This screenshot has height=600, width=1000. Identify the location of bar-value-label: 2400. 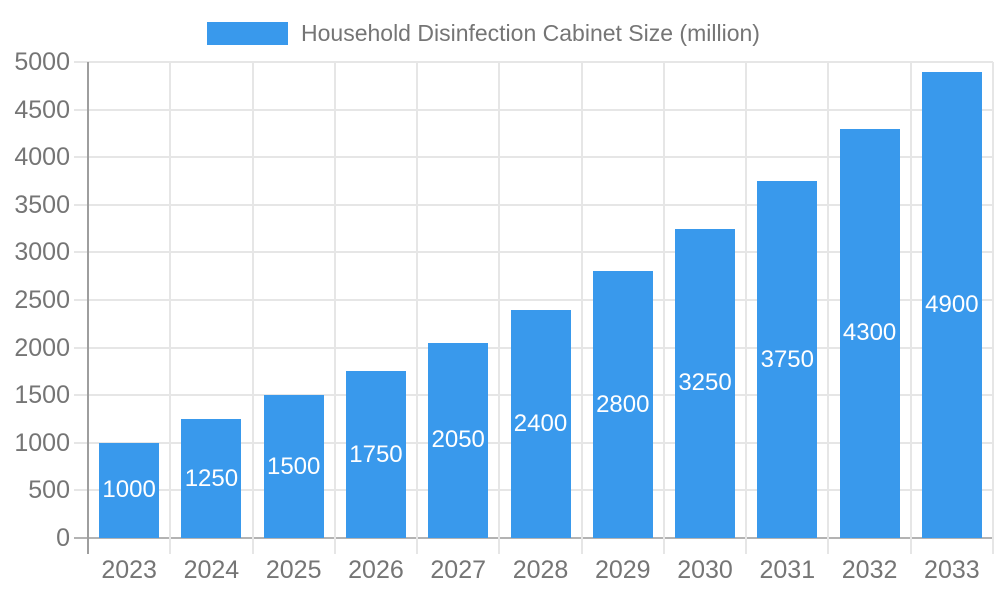
(540, 423).